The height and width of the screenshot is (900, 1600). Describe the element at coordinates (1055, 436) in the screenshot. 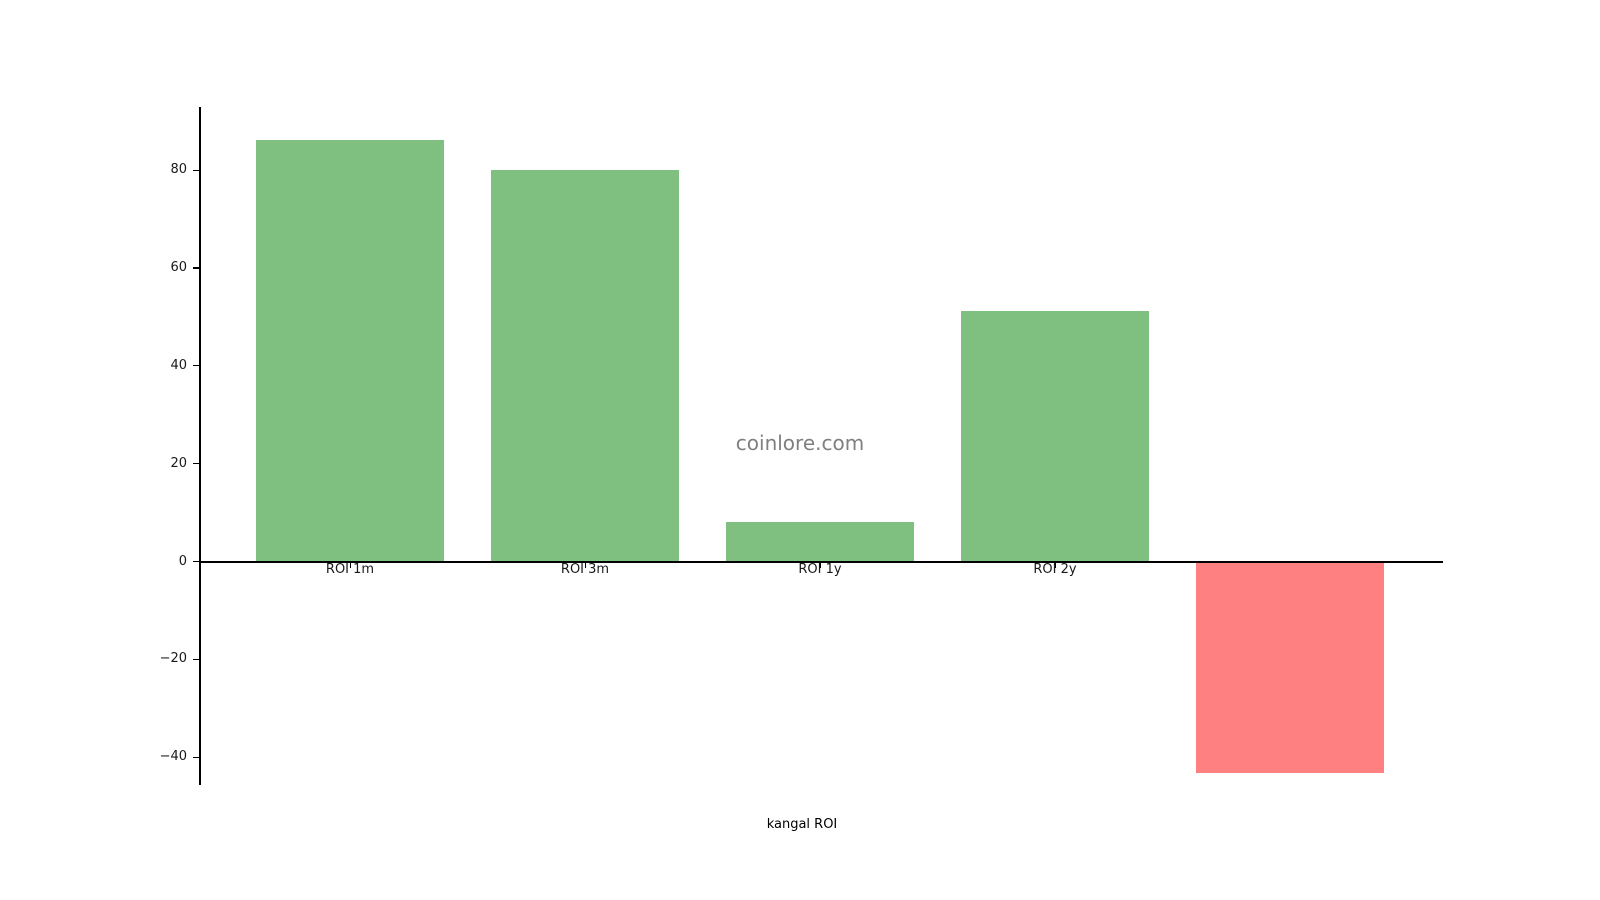

I see `bar-roi-2y` at that location.